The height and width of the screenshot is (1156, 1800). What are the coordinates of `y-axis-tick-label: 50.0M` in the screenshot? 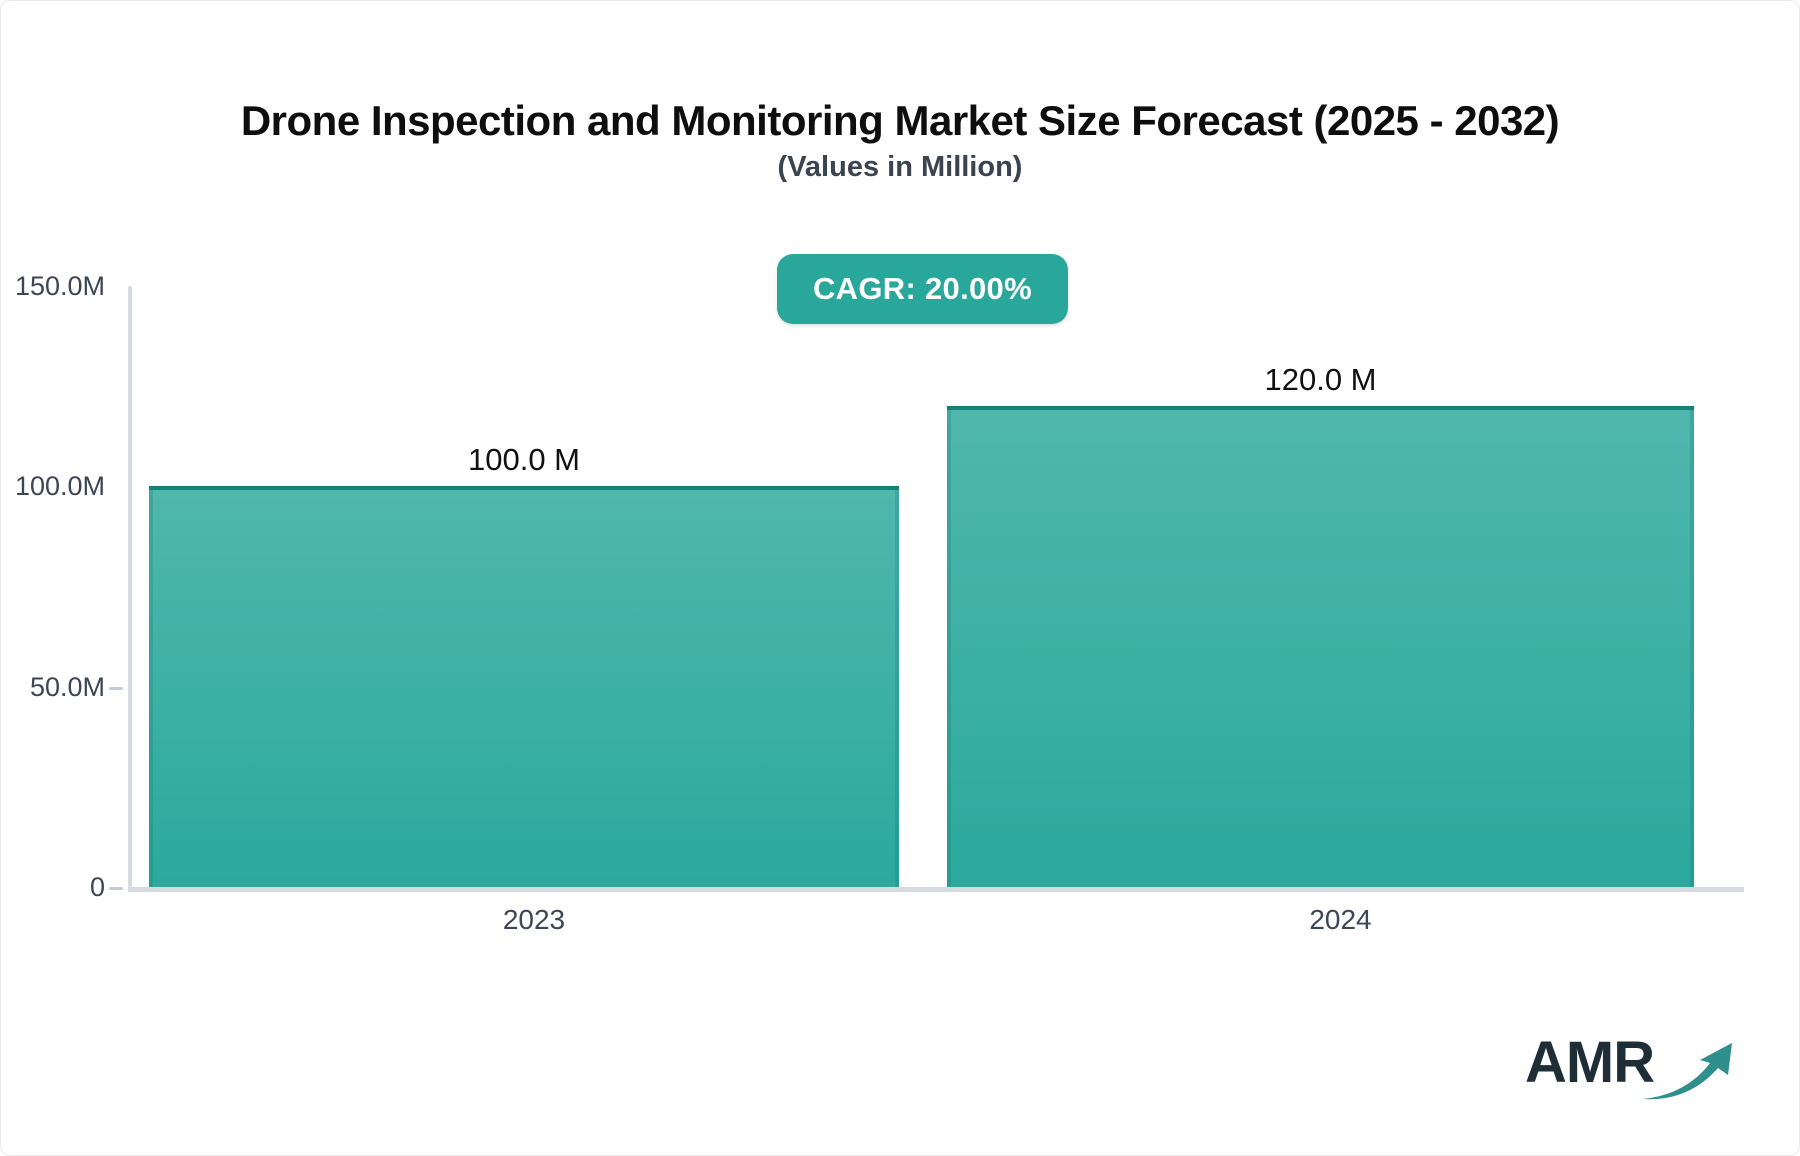 It's located at (67, 687).